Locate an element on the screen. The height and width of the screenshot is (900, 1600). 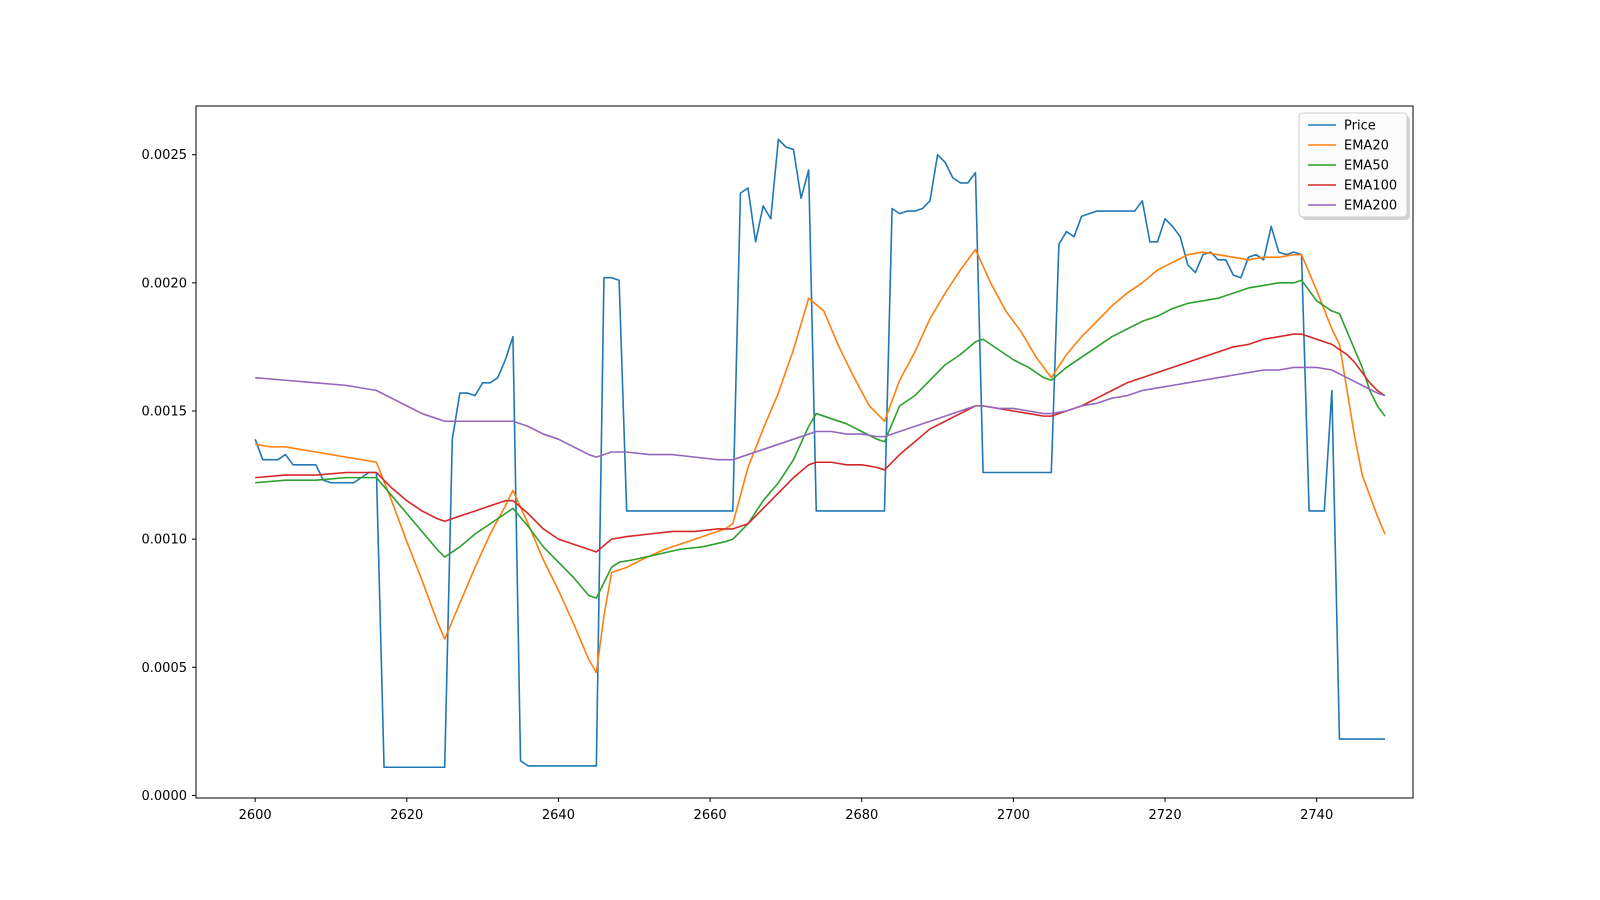
x-tick-label: 2680 is located at coordinates (861, 815).